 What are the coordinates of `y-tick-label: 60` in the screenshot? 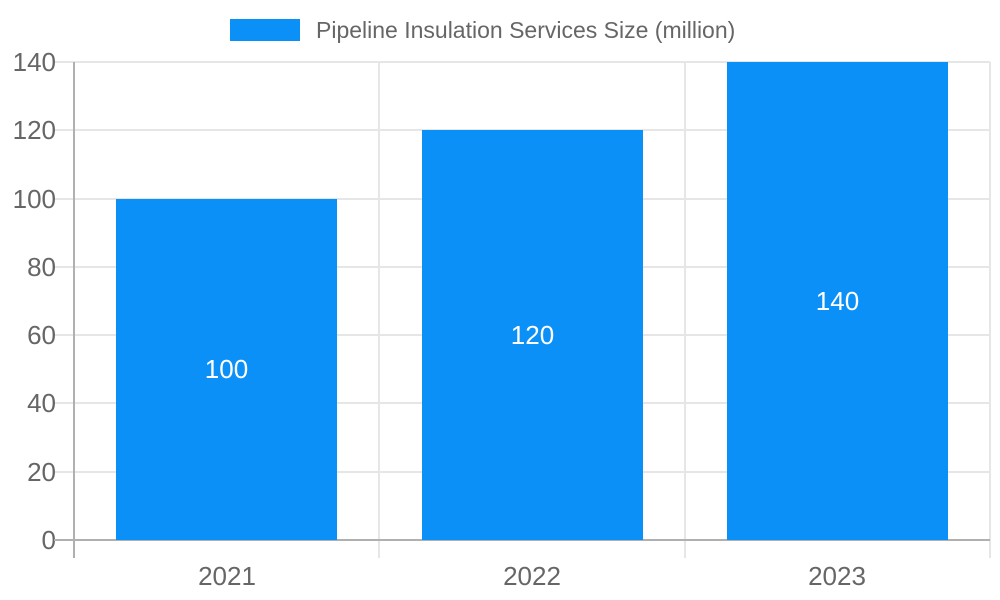 It's located at (41, 335).